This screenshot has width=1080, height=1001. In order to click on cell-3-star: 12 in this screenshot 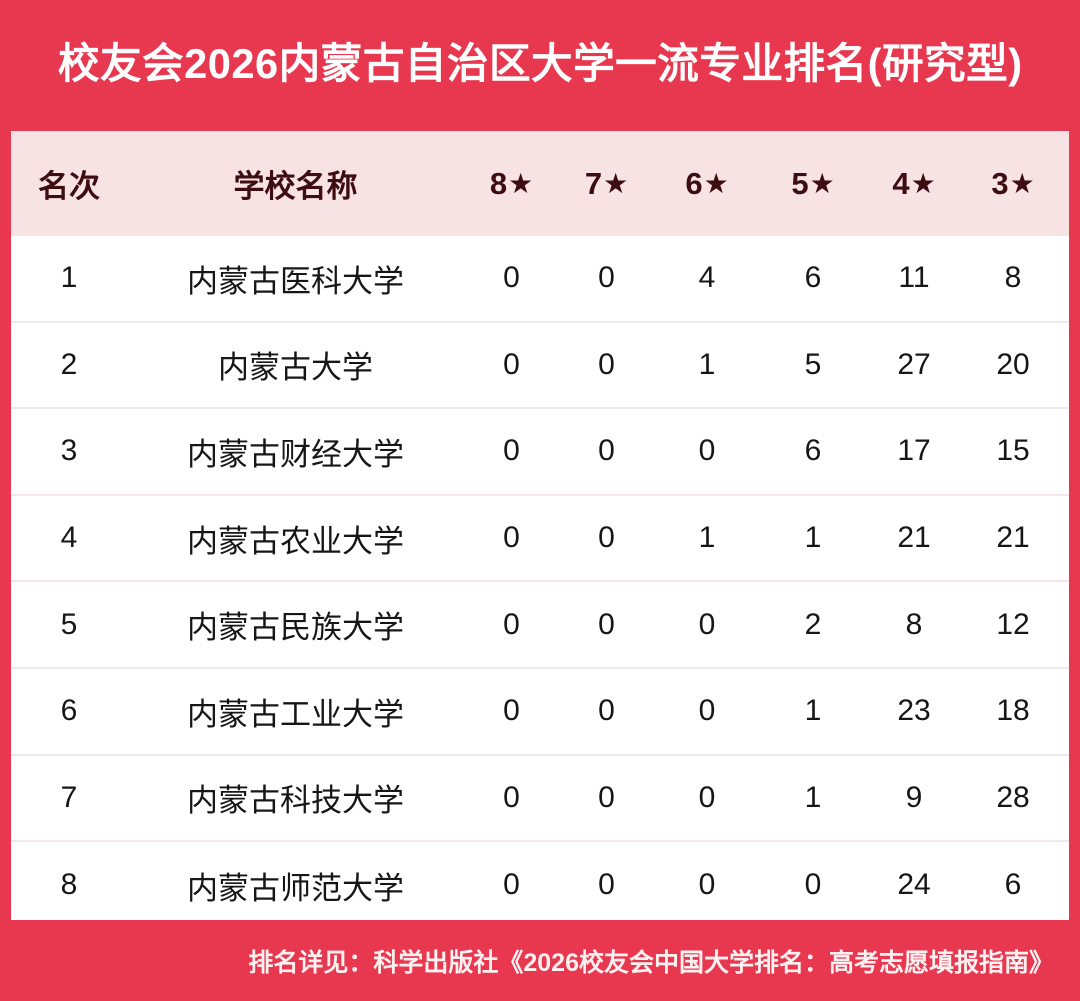, I will do `click(1013, 624)`.